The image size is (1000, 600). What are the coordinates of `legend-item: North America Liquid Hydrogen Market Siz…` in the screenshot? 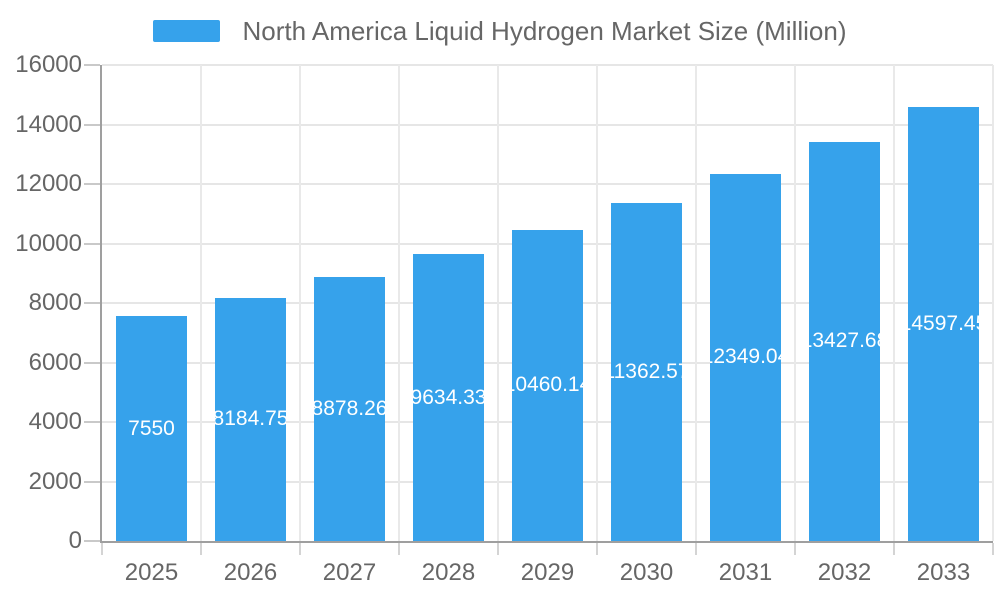 It's located at (500, 31).